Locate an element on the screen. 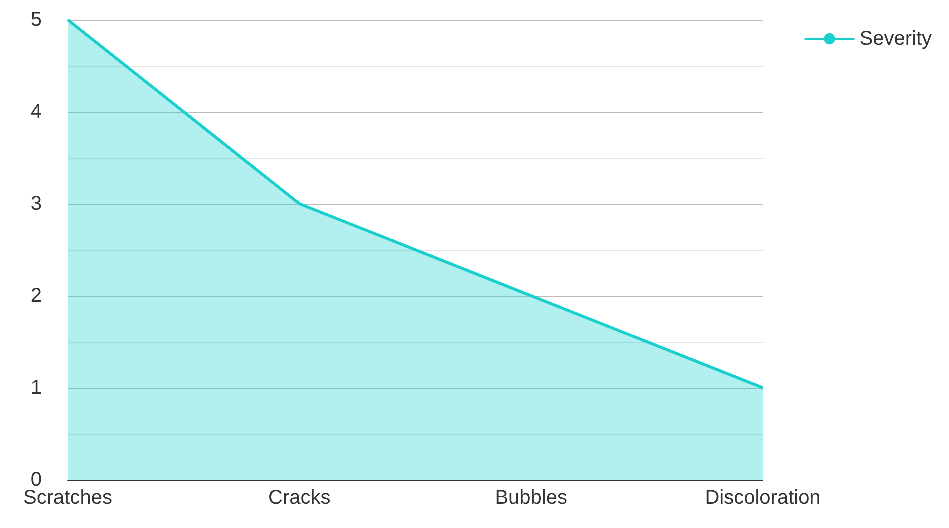 Image resolution: width=949 pixels, height=528 pixels. y-tick-label: 5 is located at coordinates (36, 20).